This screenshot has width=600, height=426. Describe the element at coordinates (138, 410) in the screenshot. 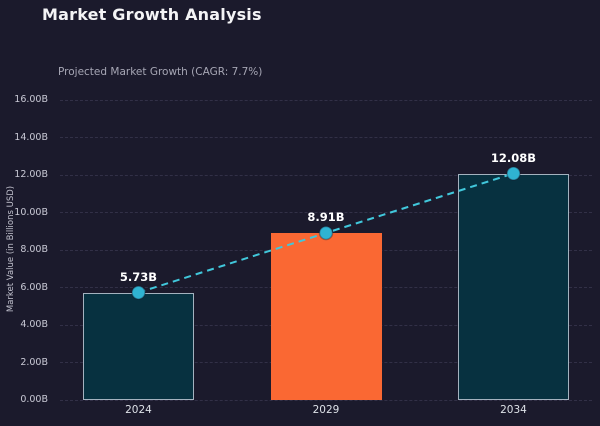

I see `x-tick-label-2024: 2024` at that location.